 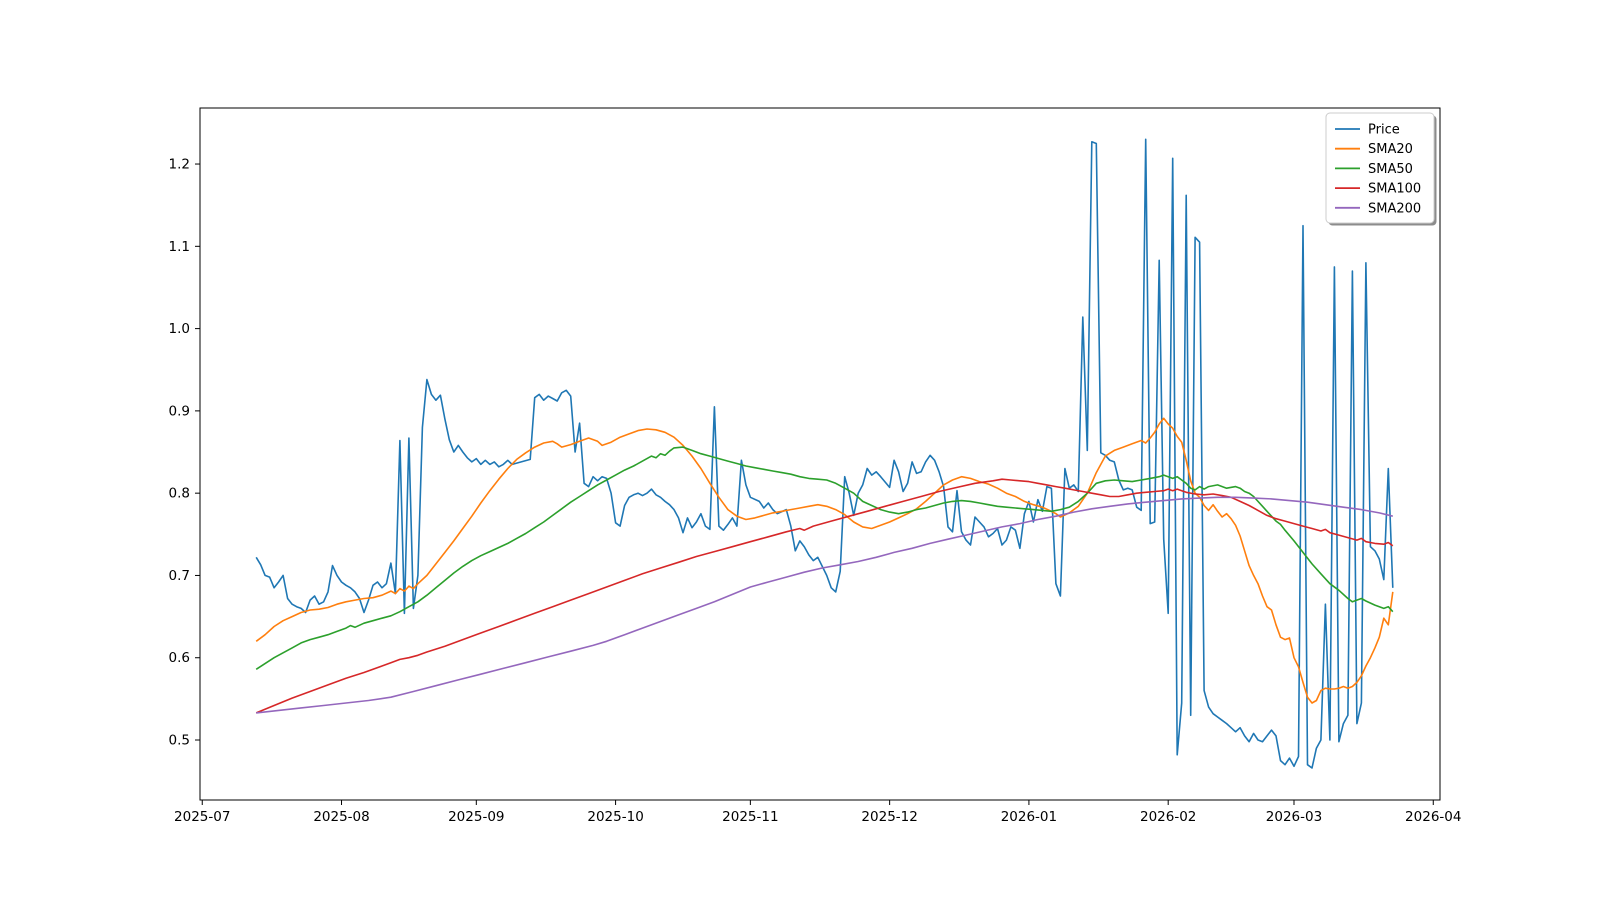 What do you see at coordinates (179, 247) in the screenshot?
I see `y-tick-label: 1.1` at bounding box center [179, 247].